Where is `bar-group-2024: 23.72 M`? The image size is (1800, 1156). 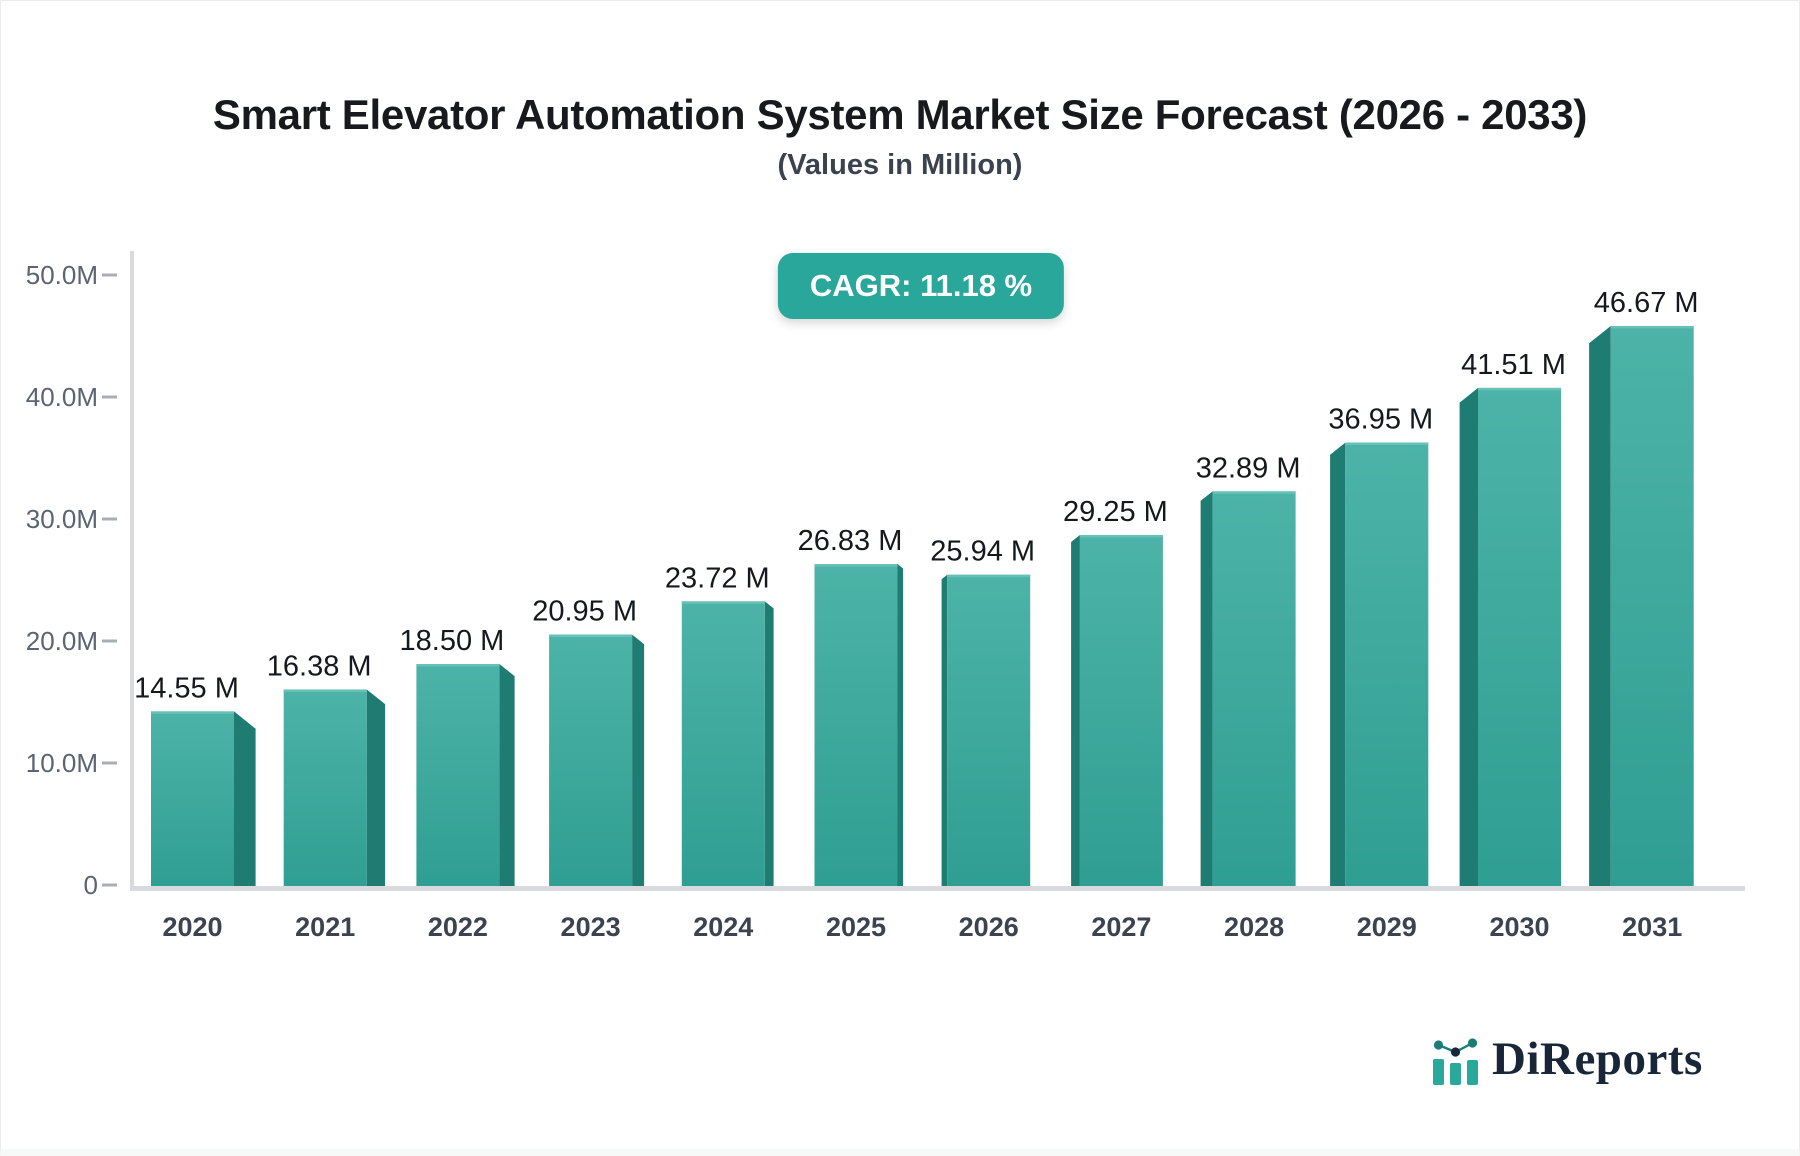
bar-group-2024: 23.72 M is located at coordinates (719, 725).